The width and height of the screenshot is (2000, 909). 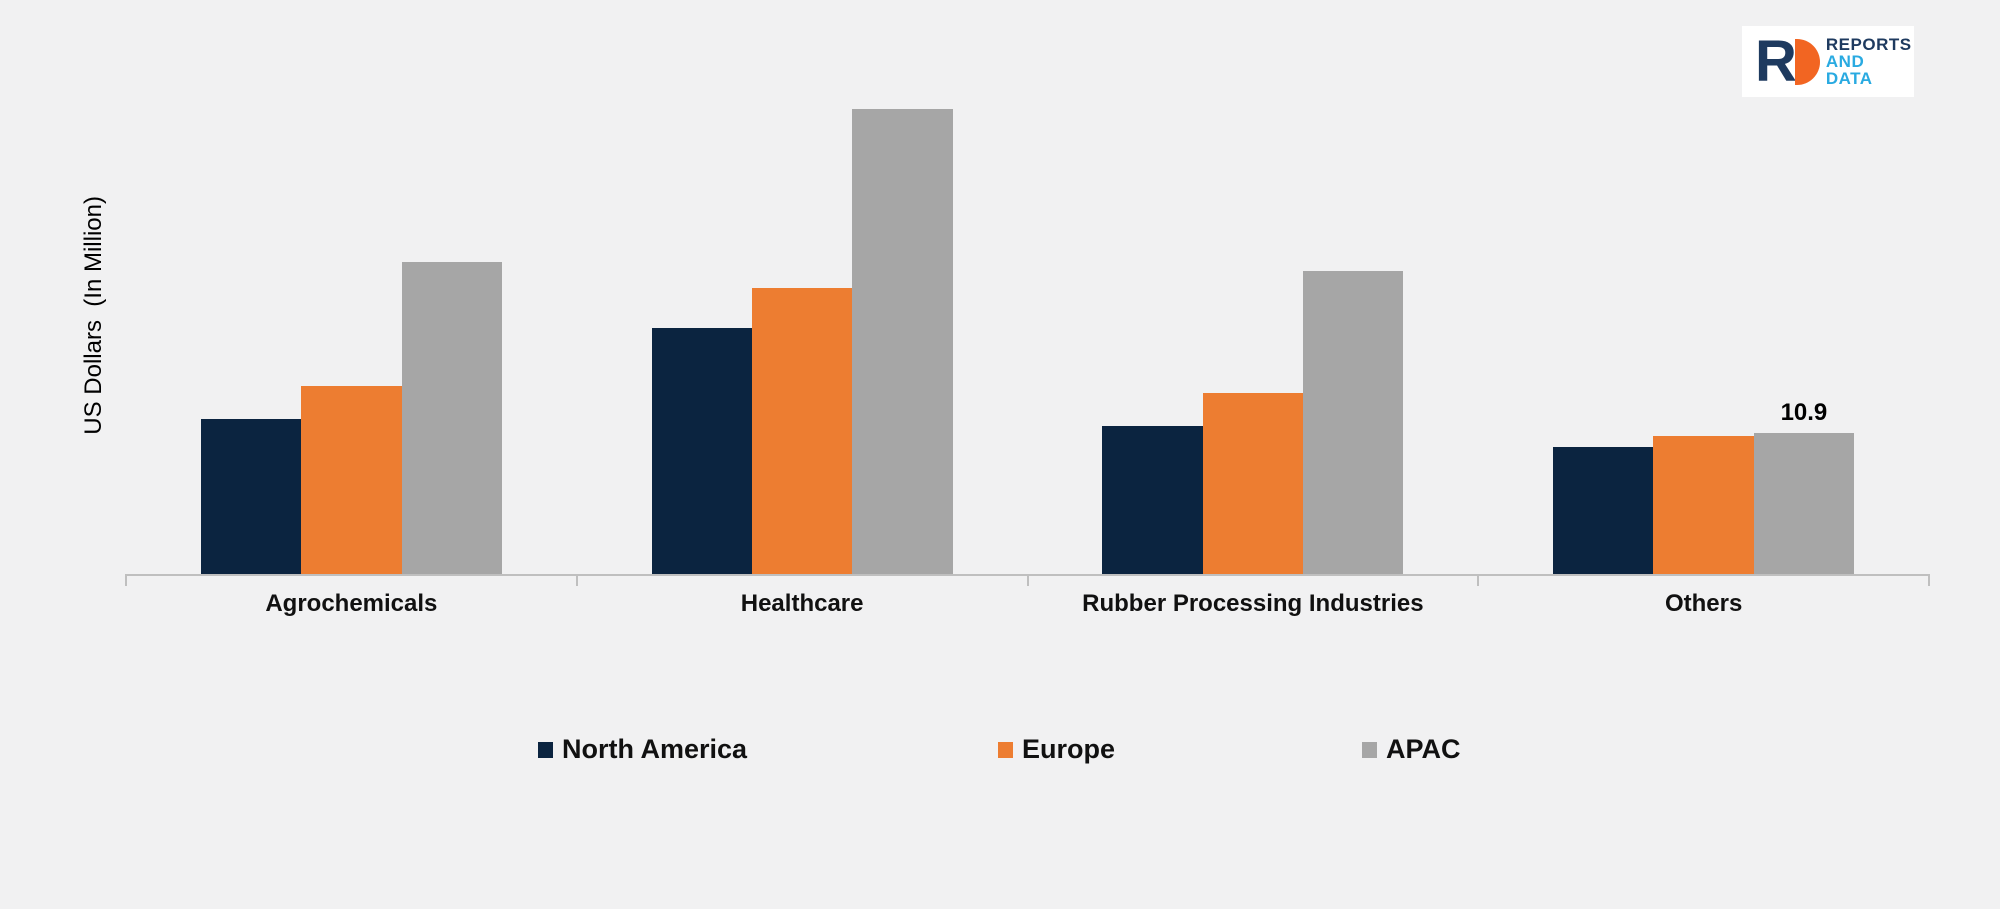 I want to click on category-label-others: Others, so click(x=1703, y=603).